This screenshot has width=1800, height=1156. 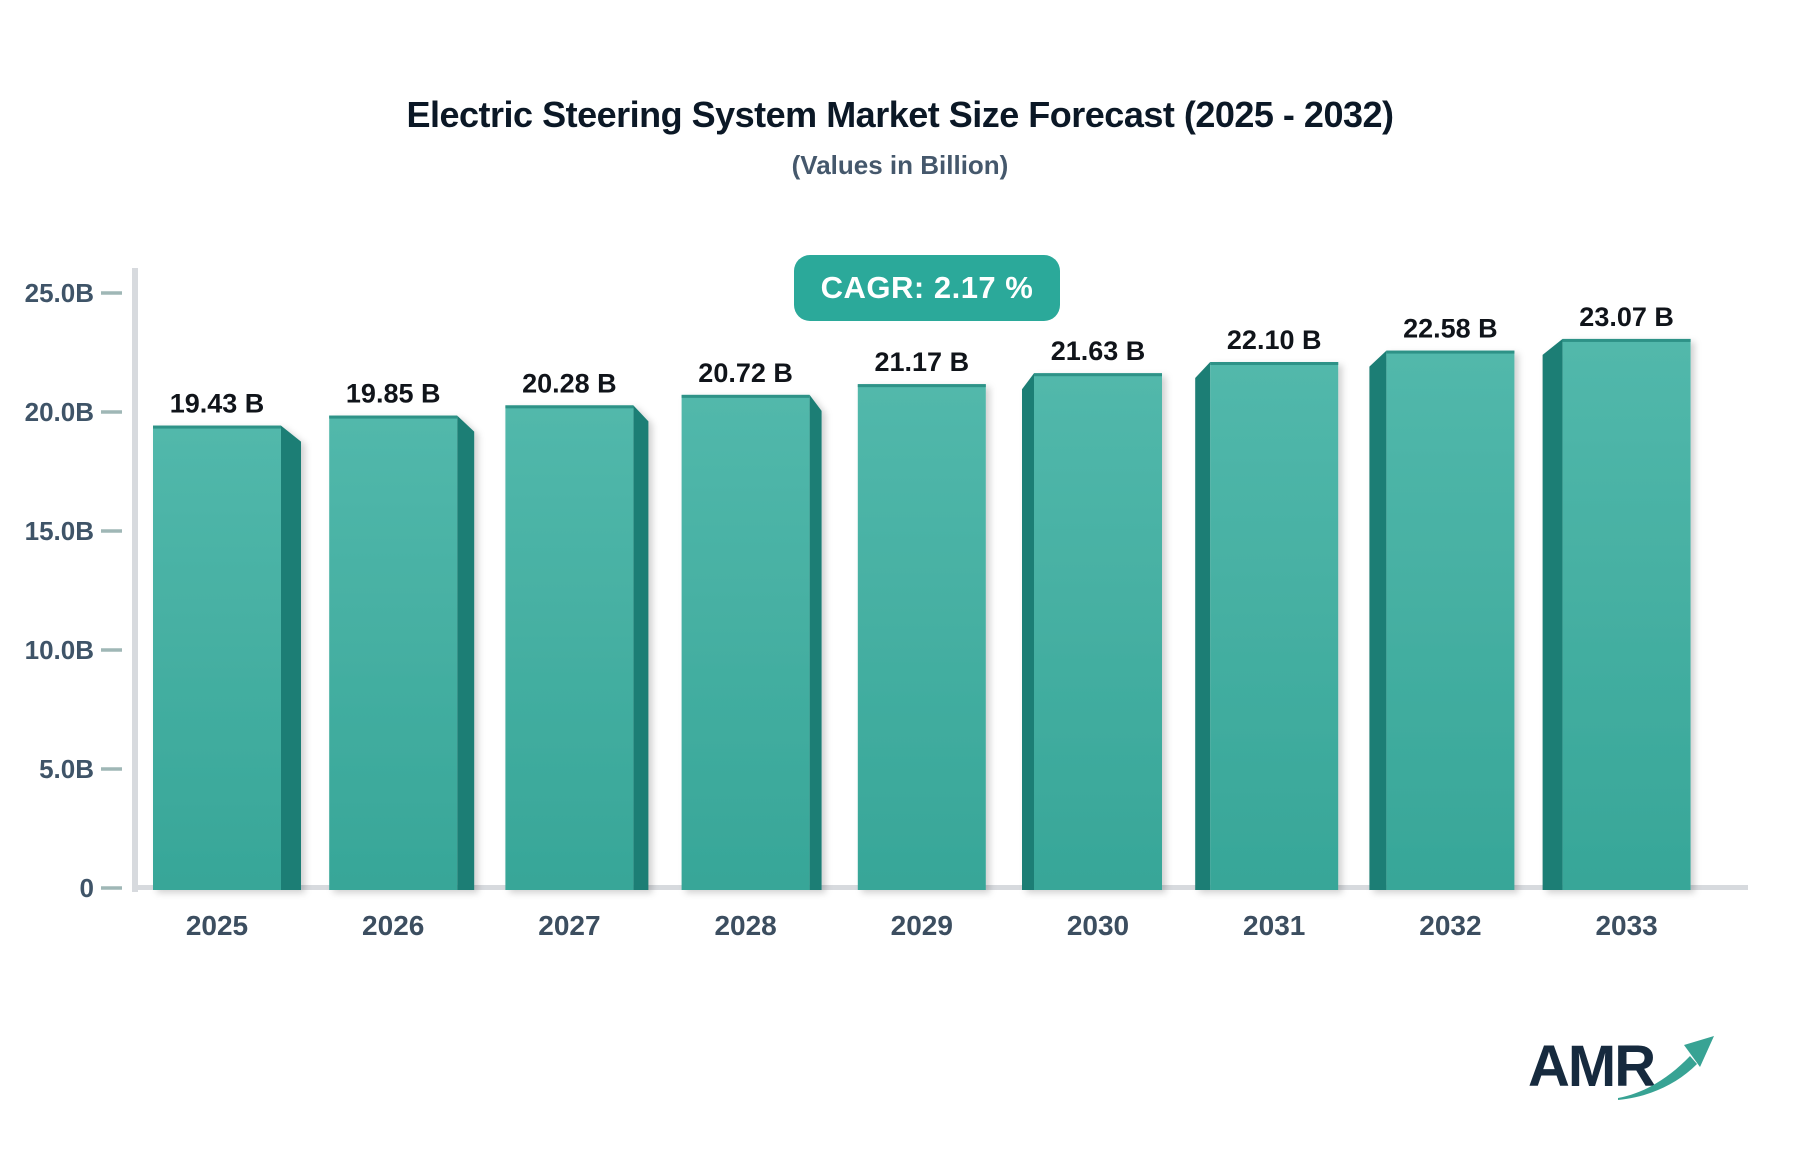 I want to click on bar-2031, so click(x=1267, y=626).